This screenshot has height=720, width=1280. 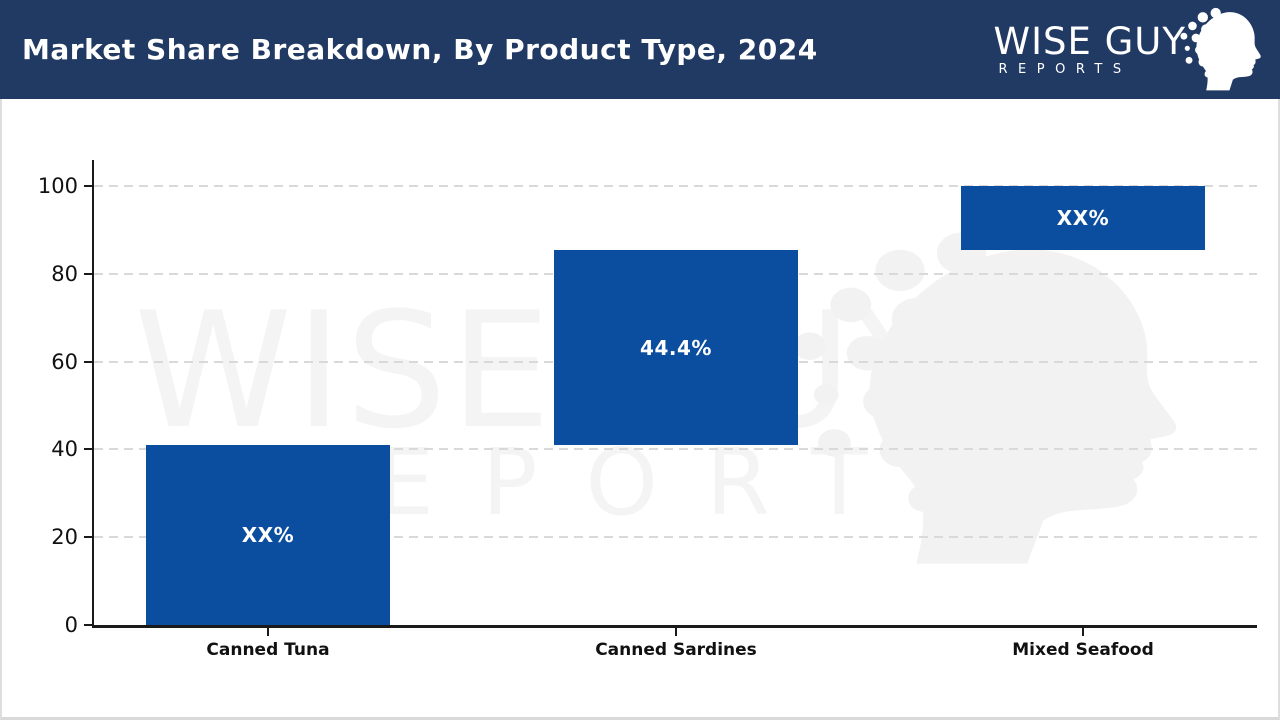 What do you see at coordinates (1083, 650) in the screenshot?
I see `x-tick-label: Mixed Seafood` at bounding box center [1083, 650].